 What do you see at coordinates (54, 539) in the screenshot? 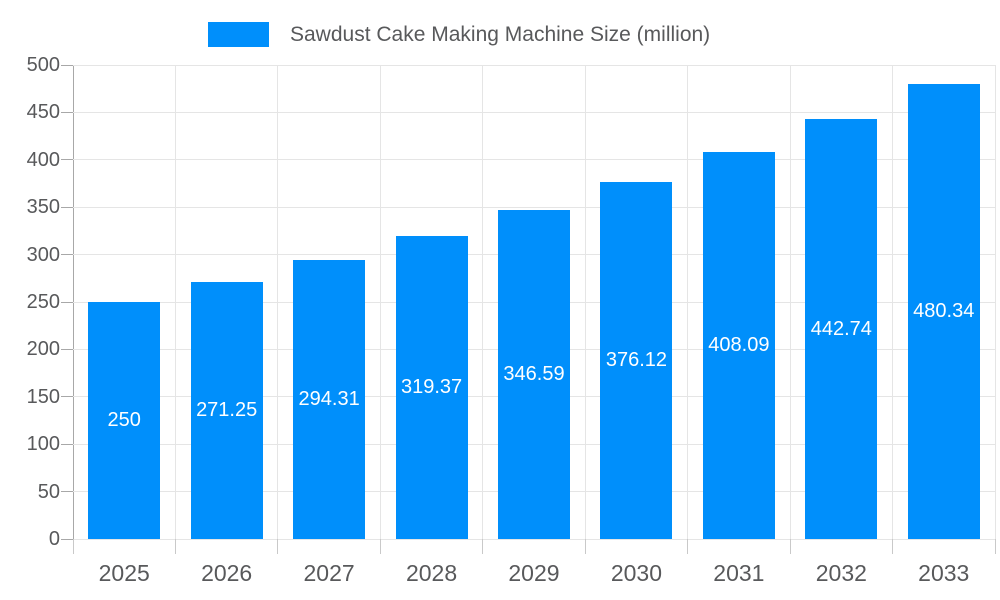
I see `y-axis-label: 0` at bounding box center [54, 539].